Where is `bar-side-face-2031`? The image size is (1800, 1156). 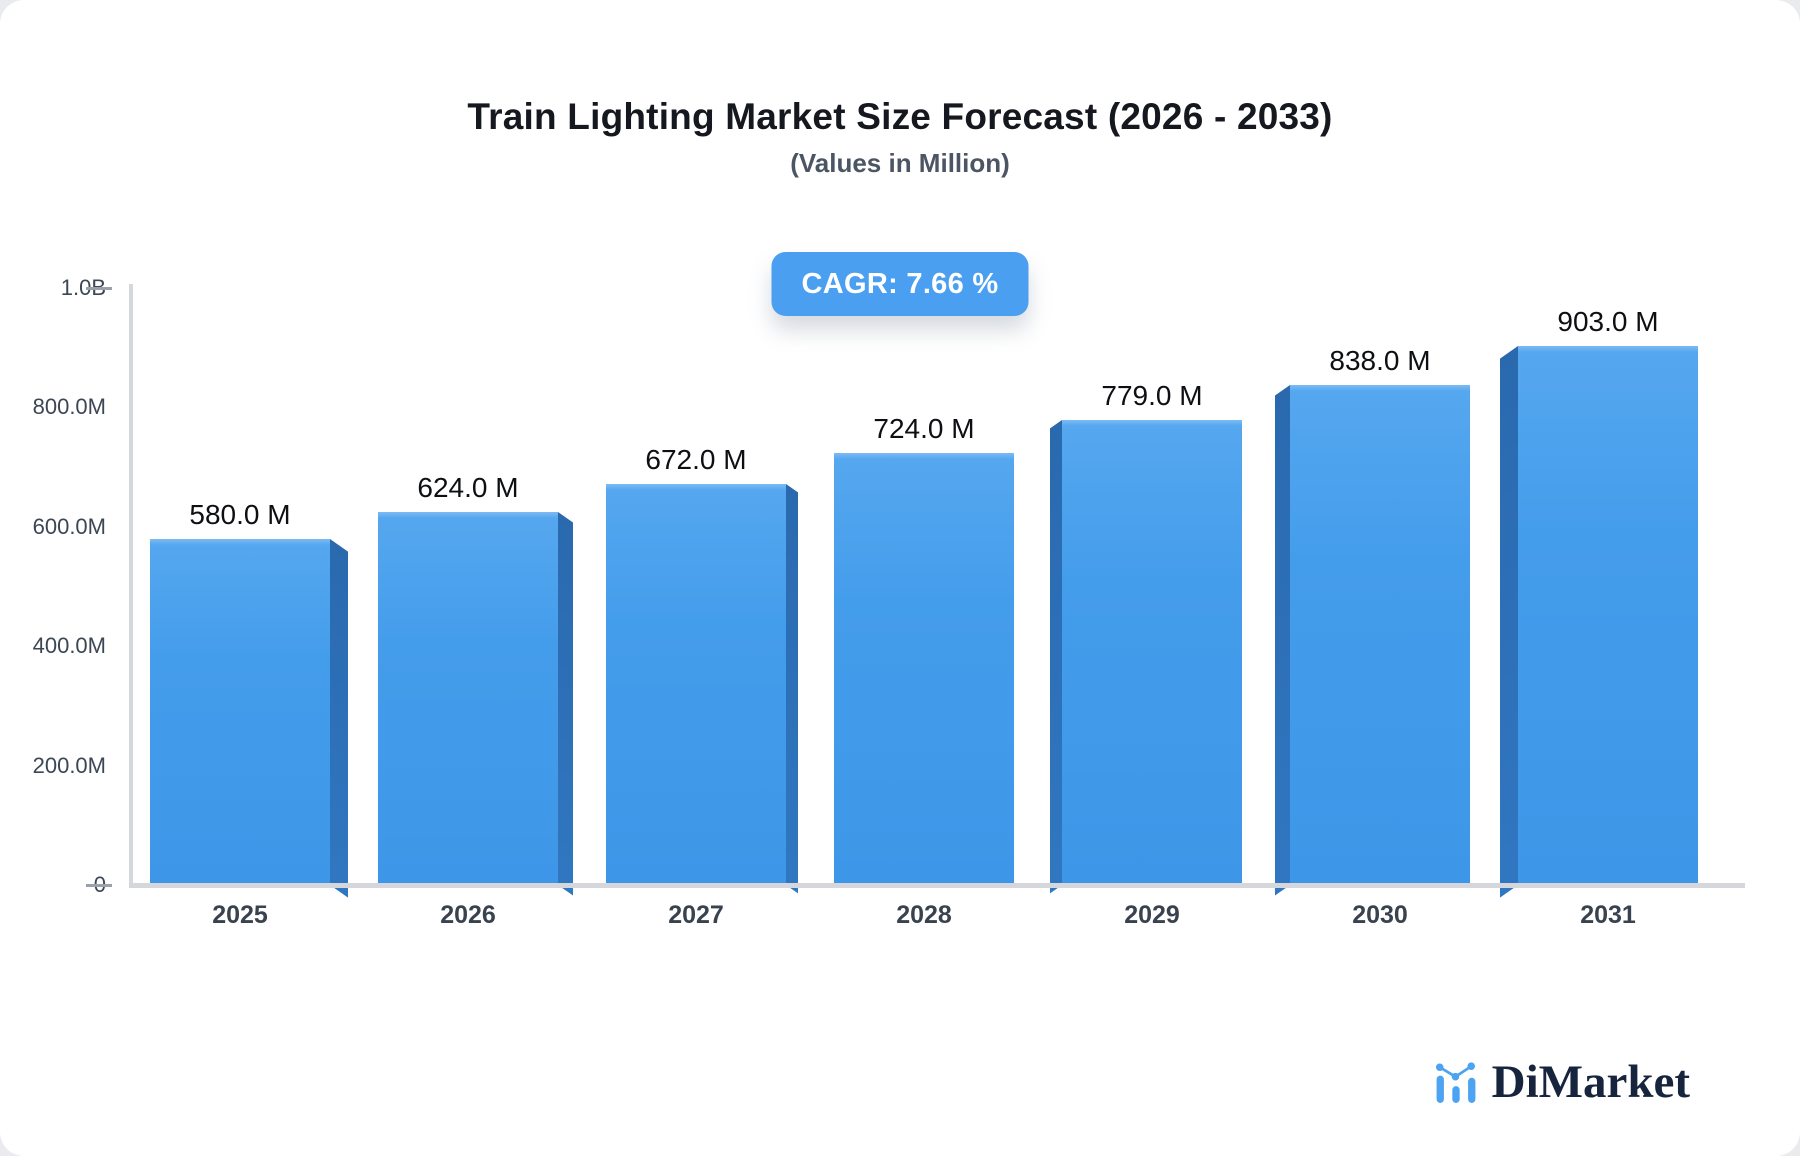 bar-side-face-2031 is located at coordinates (1509, 622).